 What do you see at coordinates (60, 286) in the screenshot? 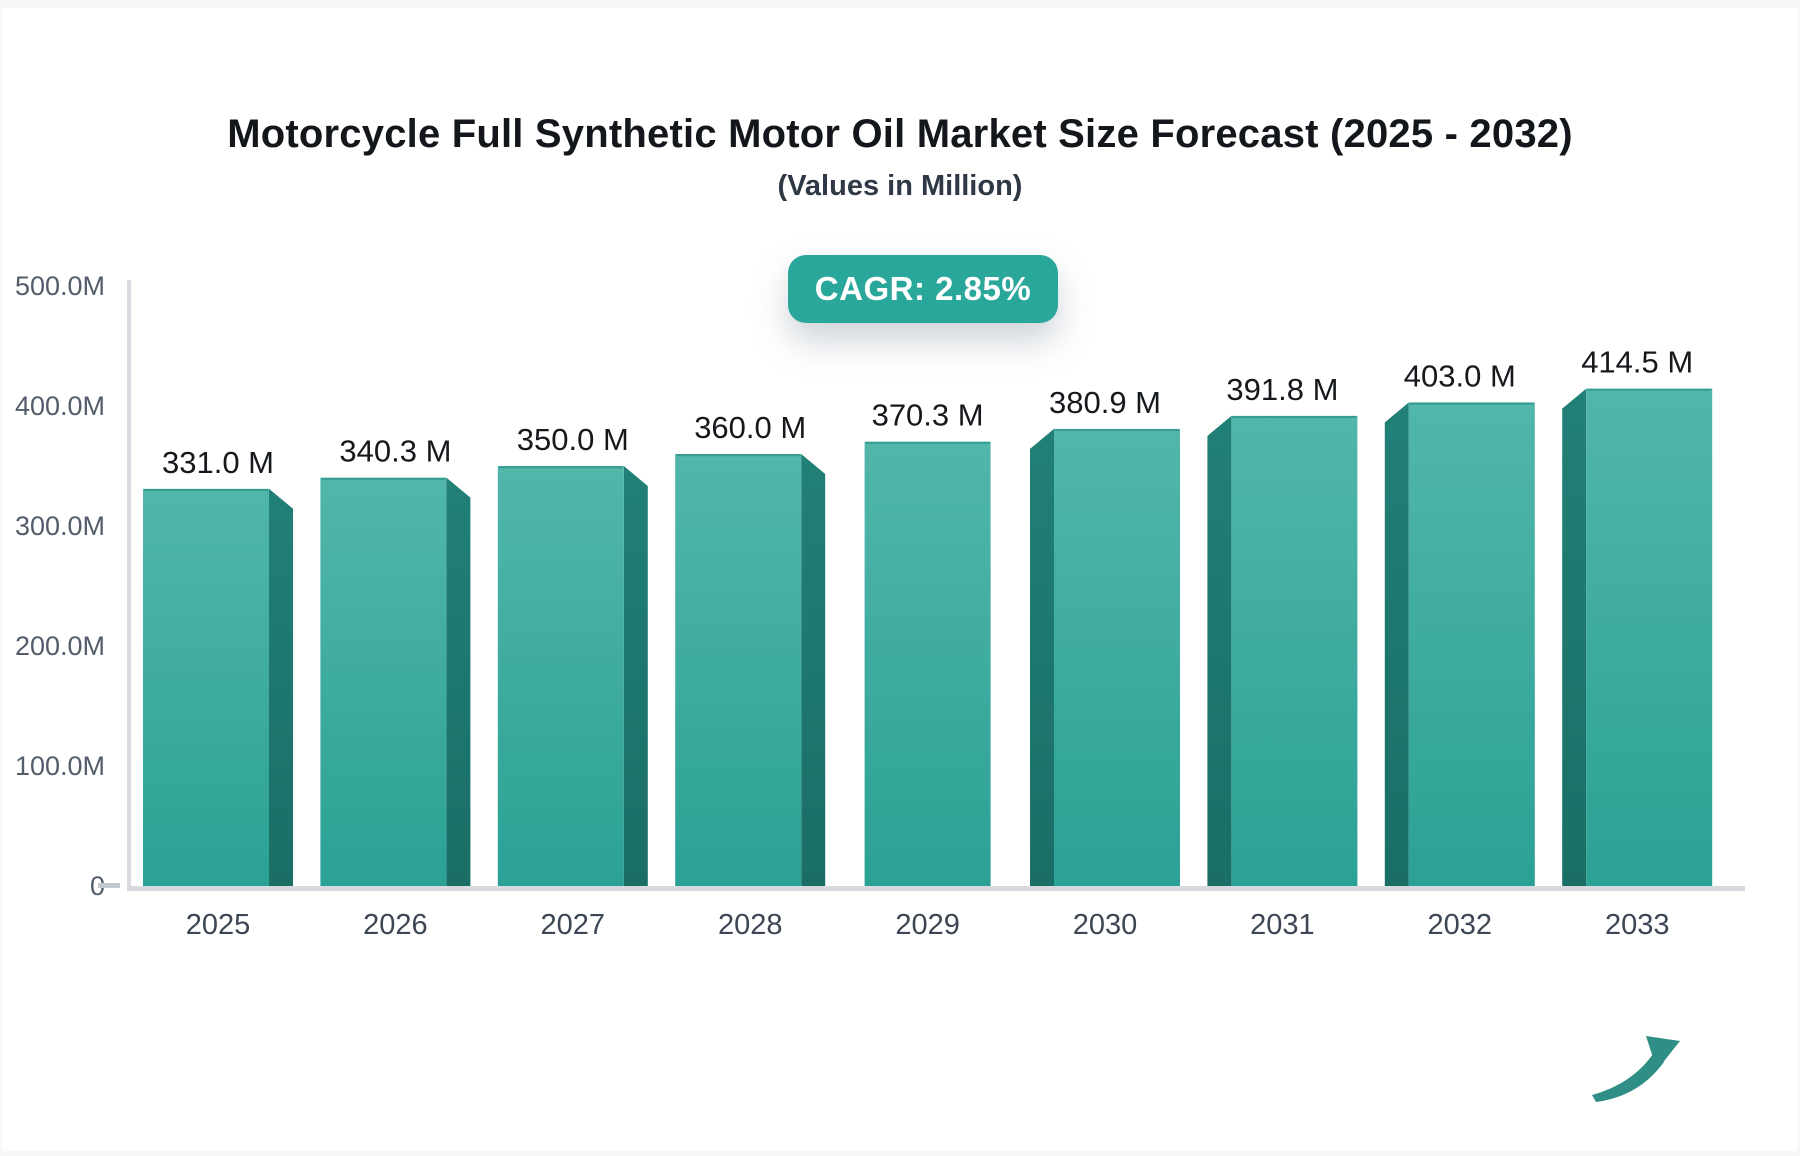
I see `y-axis-tick-label: 500.0M` at bounding box center [60, 286].